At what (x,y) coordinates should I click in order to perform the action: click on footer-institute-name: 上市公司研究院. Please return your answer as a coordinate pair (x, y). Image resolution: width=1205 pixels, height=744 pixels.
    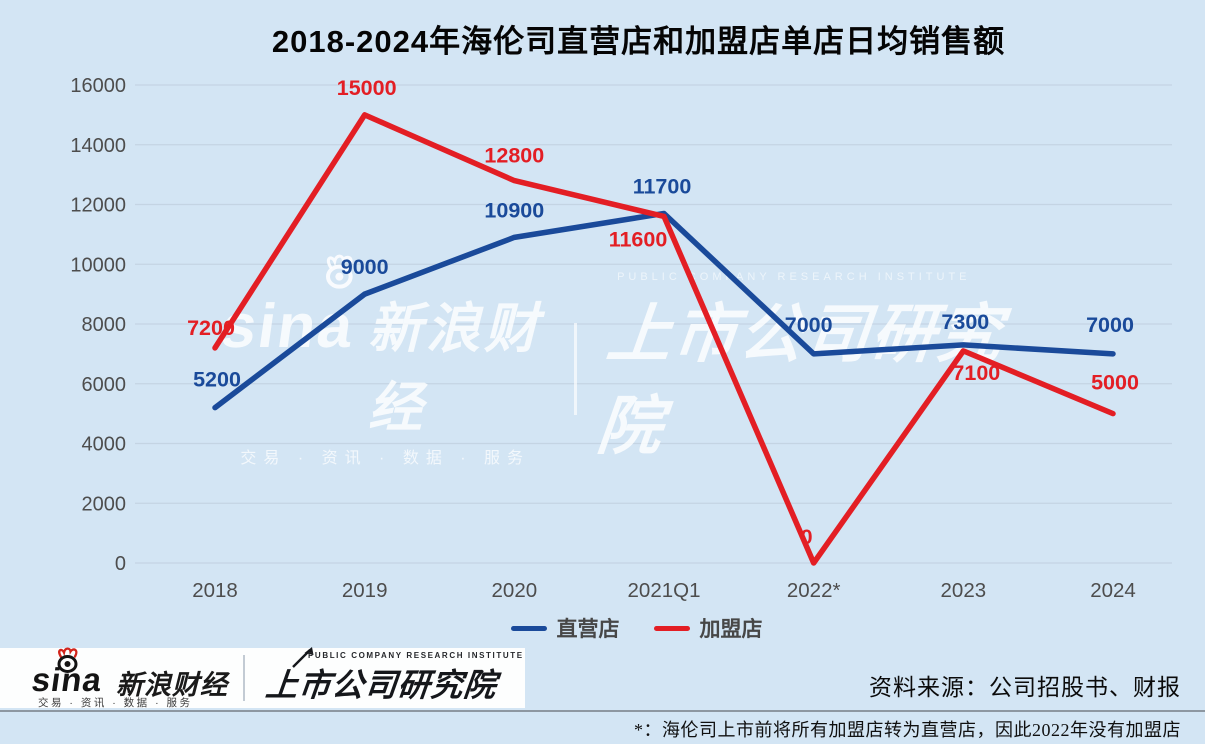
    Looking at the image, I should click on (381, 685).